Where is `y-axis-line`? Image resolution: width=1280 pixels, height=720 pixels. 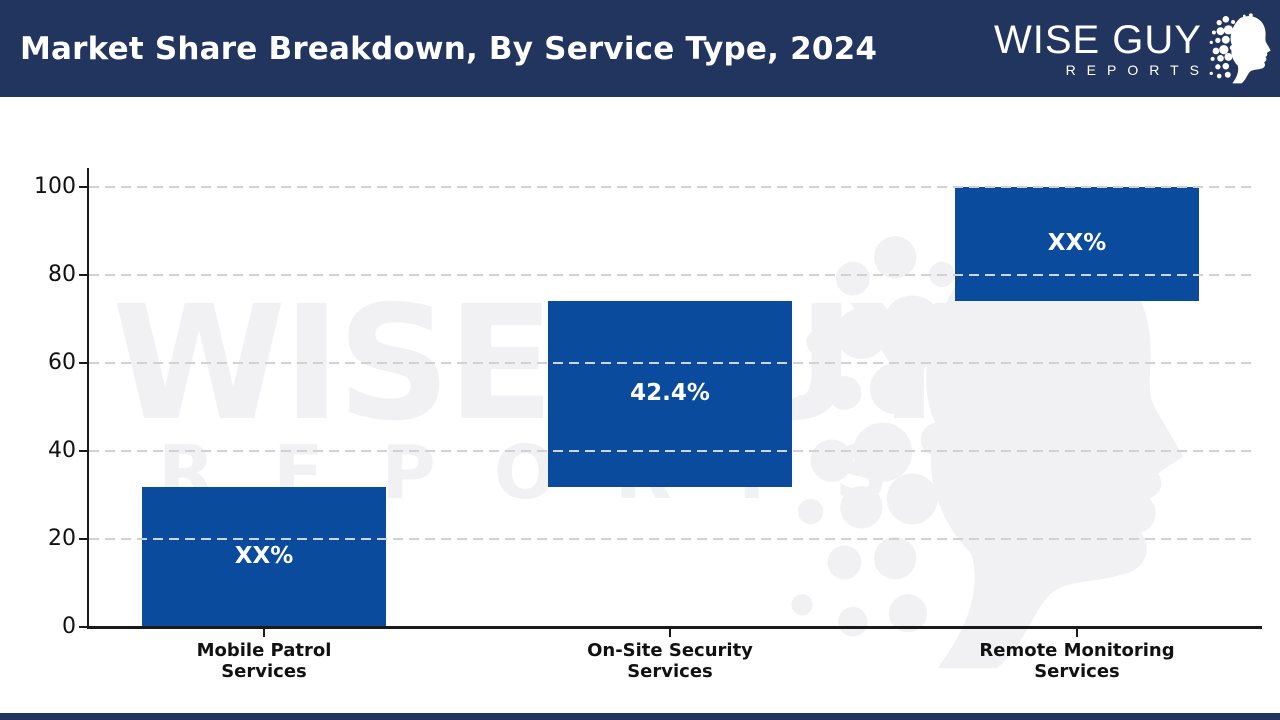
y-axis-line is located at coordinates (88, 398).